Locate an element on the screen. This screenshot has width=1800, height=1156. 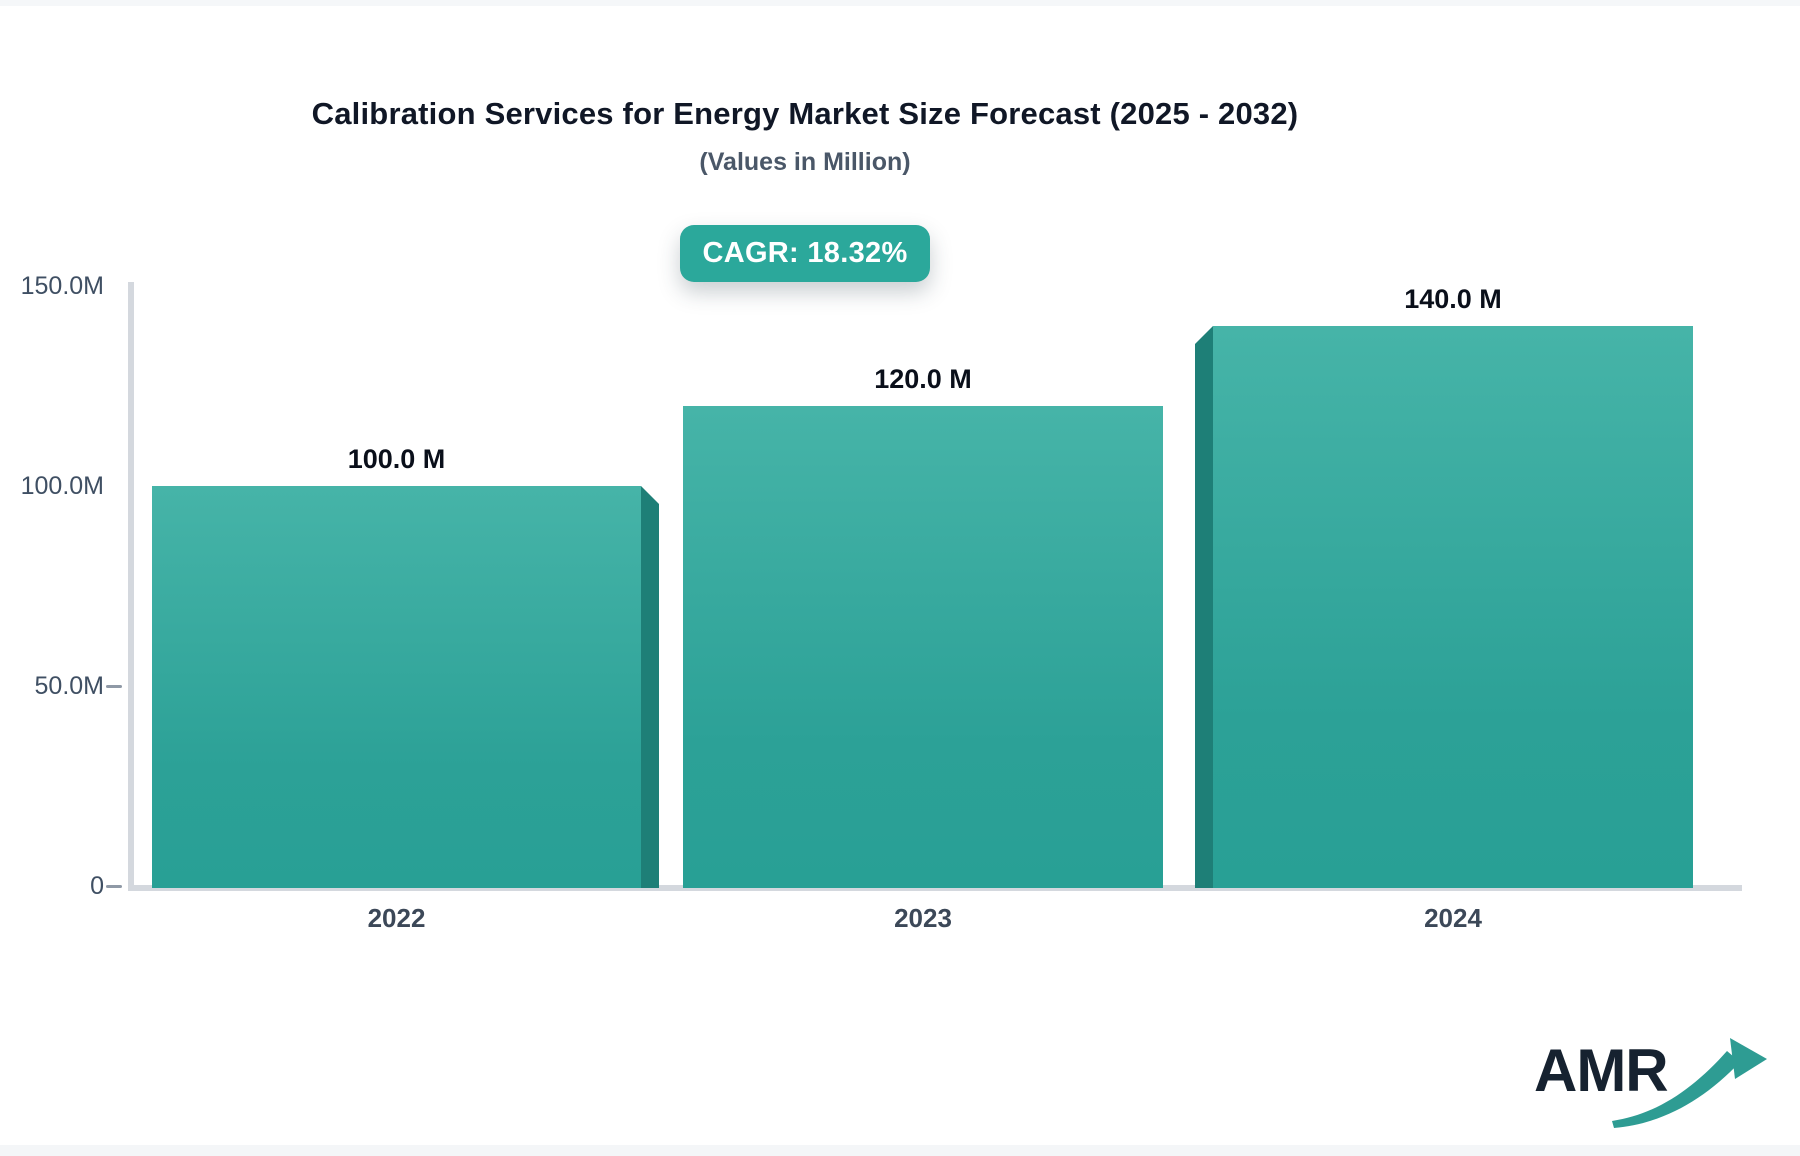
bar-3d-side-2024 is located at coordinates (1204, 607).